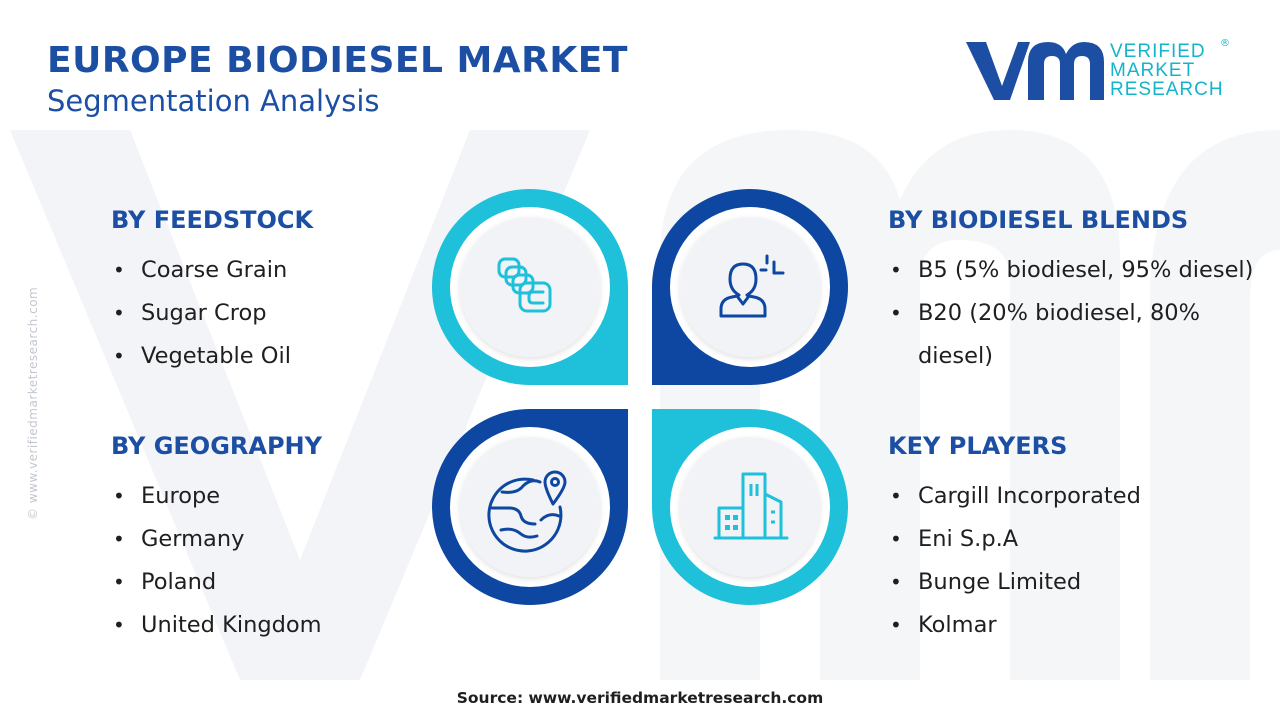  What do you see at coordinates (271, 270) in the screenshot?
I see `list-item: Coarse Grain` at bounding box center [271, 270].